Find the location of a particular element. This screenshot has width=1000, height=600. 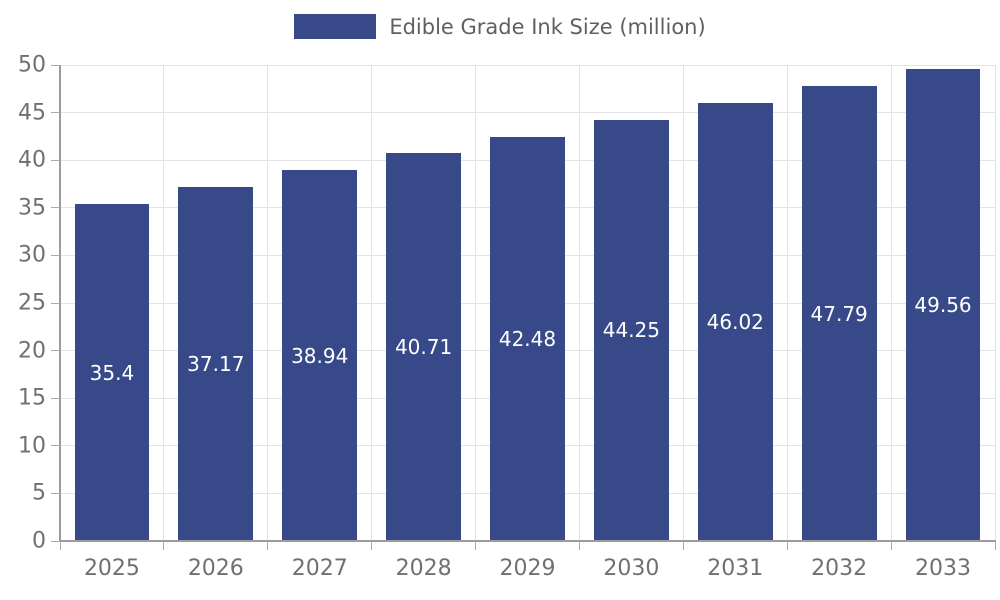

y-tick-label: 25 is located at coordinates (32, 303).